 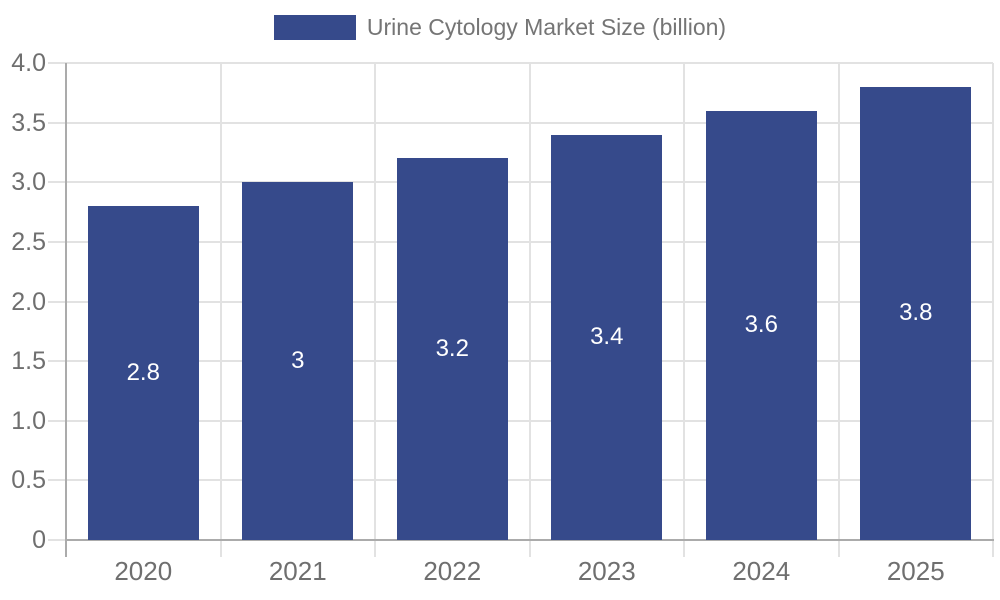 I want to click on bar-value-label: 3.6, so click(x=761, y=325).